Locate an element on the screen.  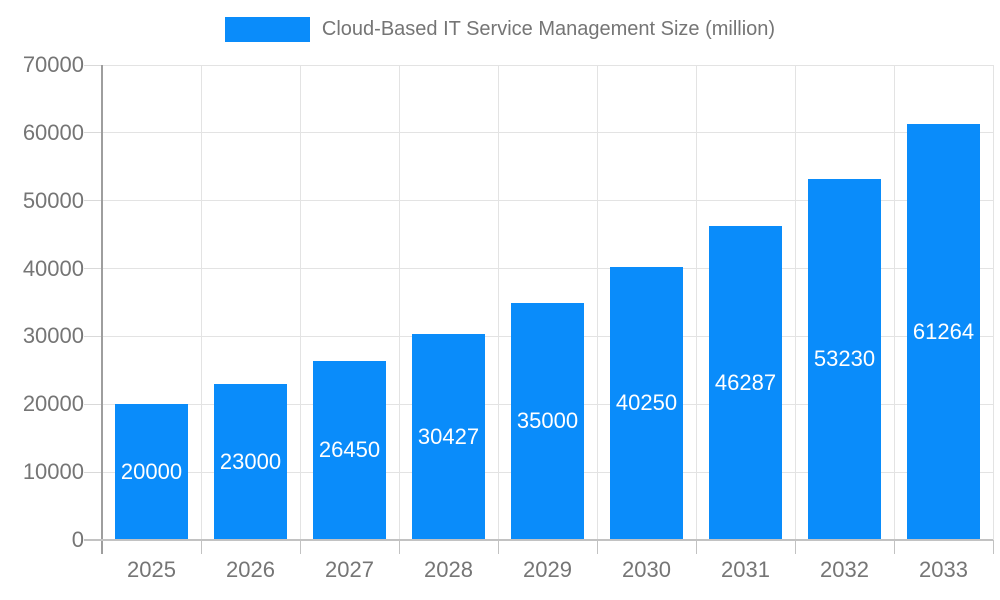
x-axis-label: 2032 is located at coordinates (844, 569).